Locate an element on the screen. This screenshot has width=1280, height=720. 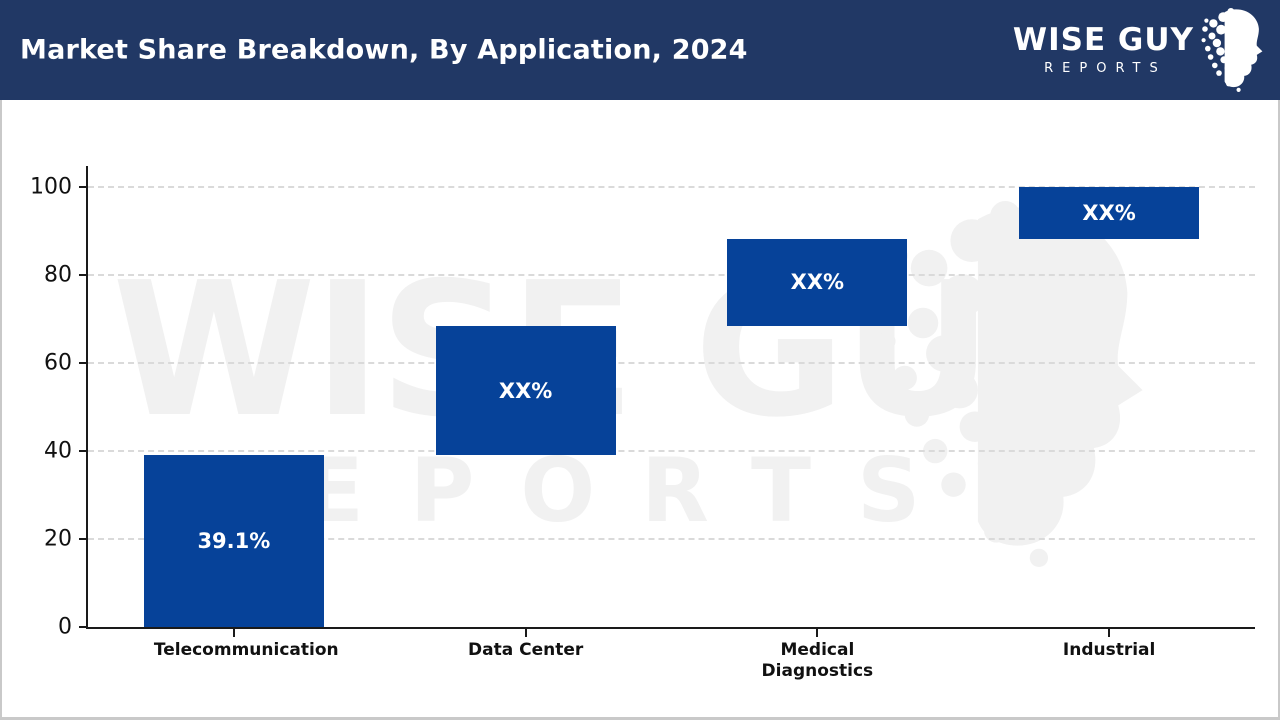
wiseguy-face-icon is located at coordinates (1233, 50).